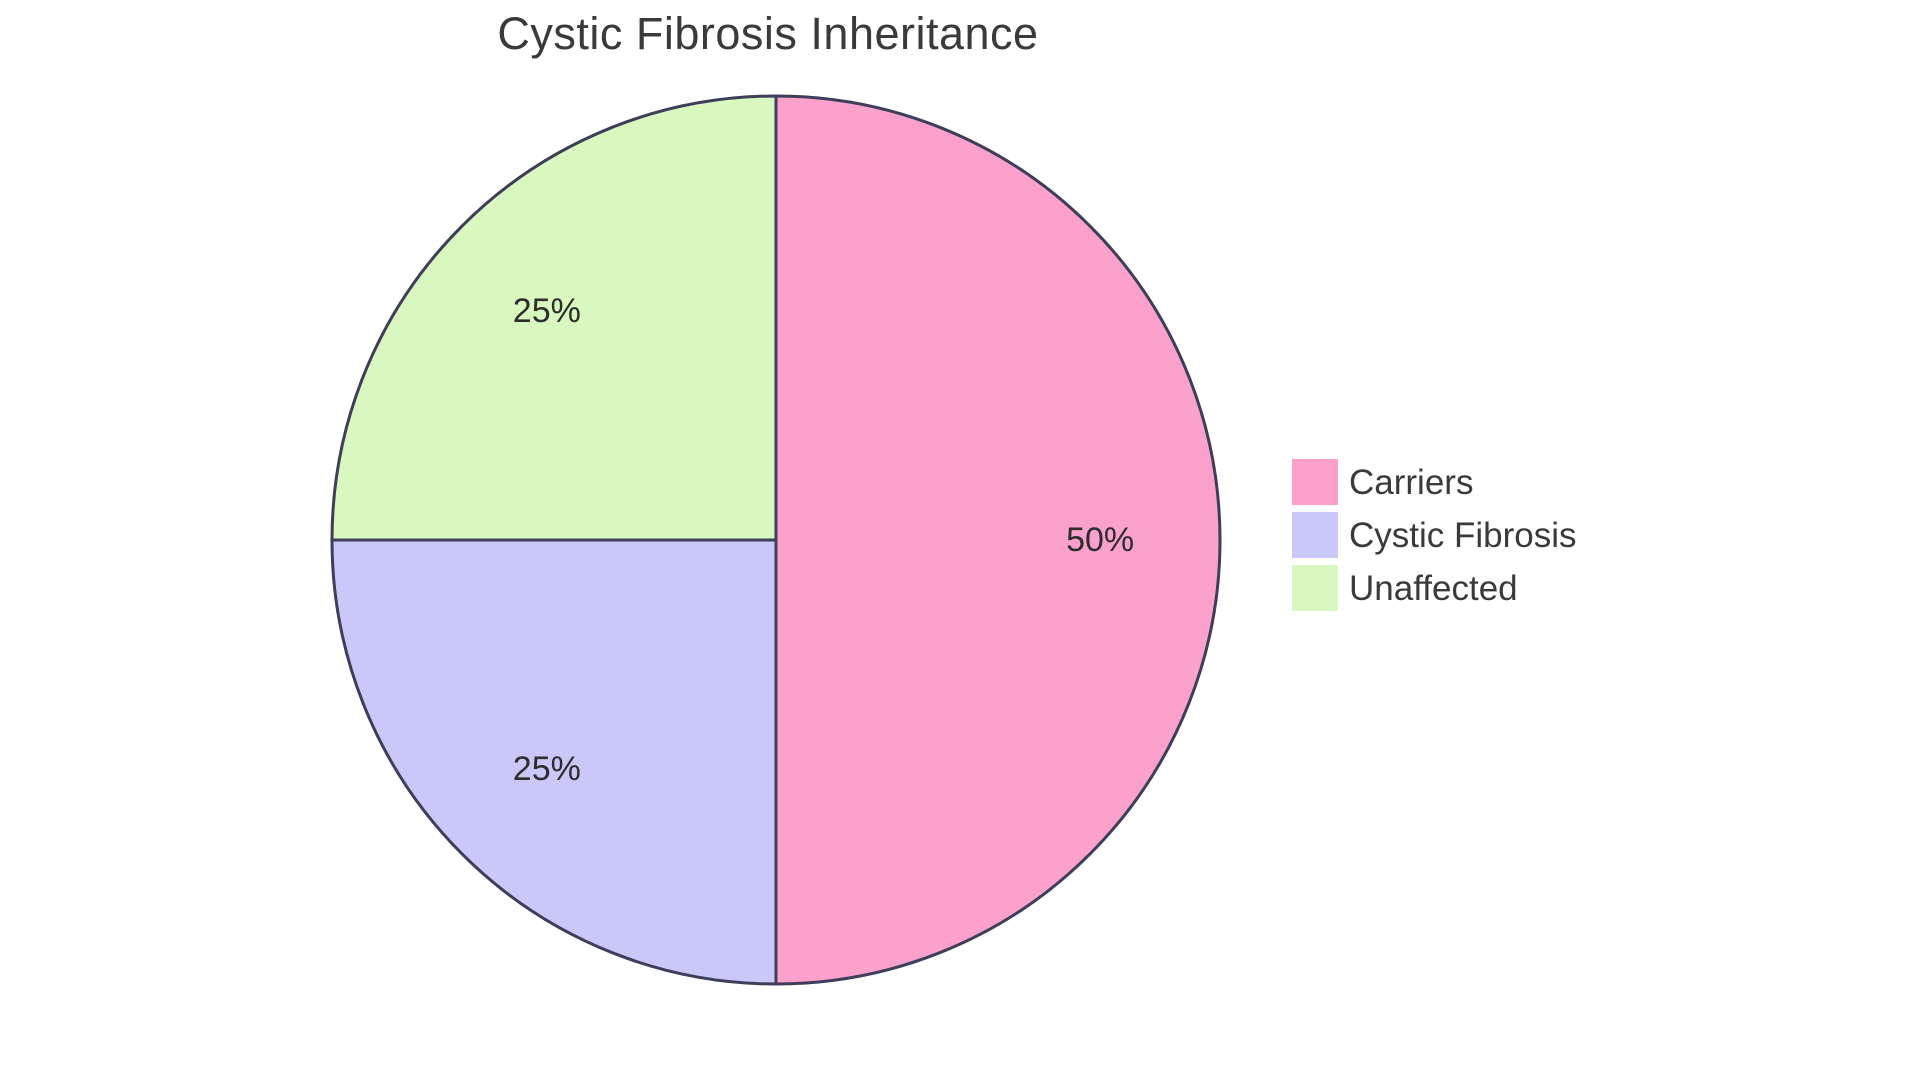 This screenshot has width=1920, height=1083. I want to click on legend: Carriers Cystic Fibrosis Unaffected, so click(1434, 538).